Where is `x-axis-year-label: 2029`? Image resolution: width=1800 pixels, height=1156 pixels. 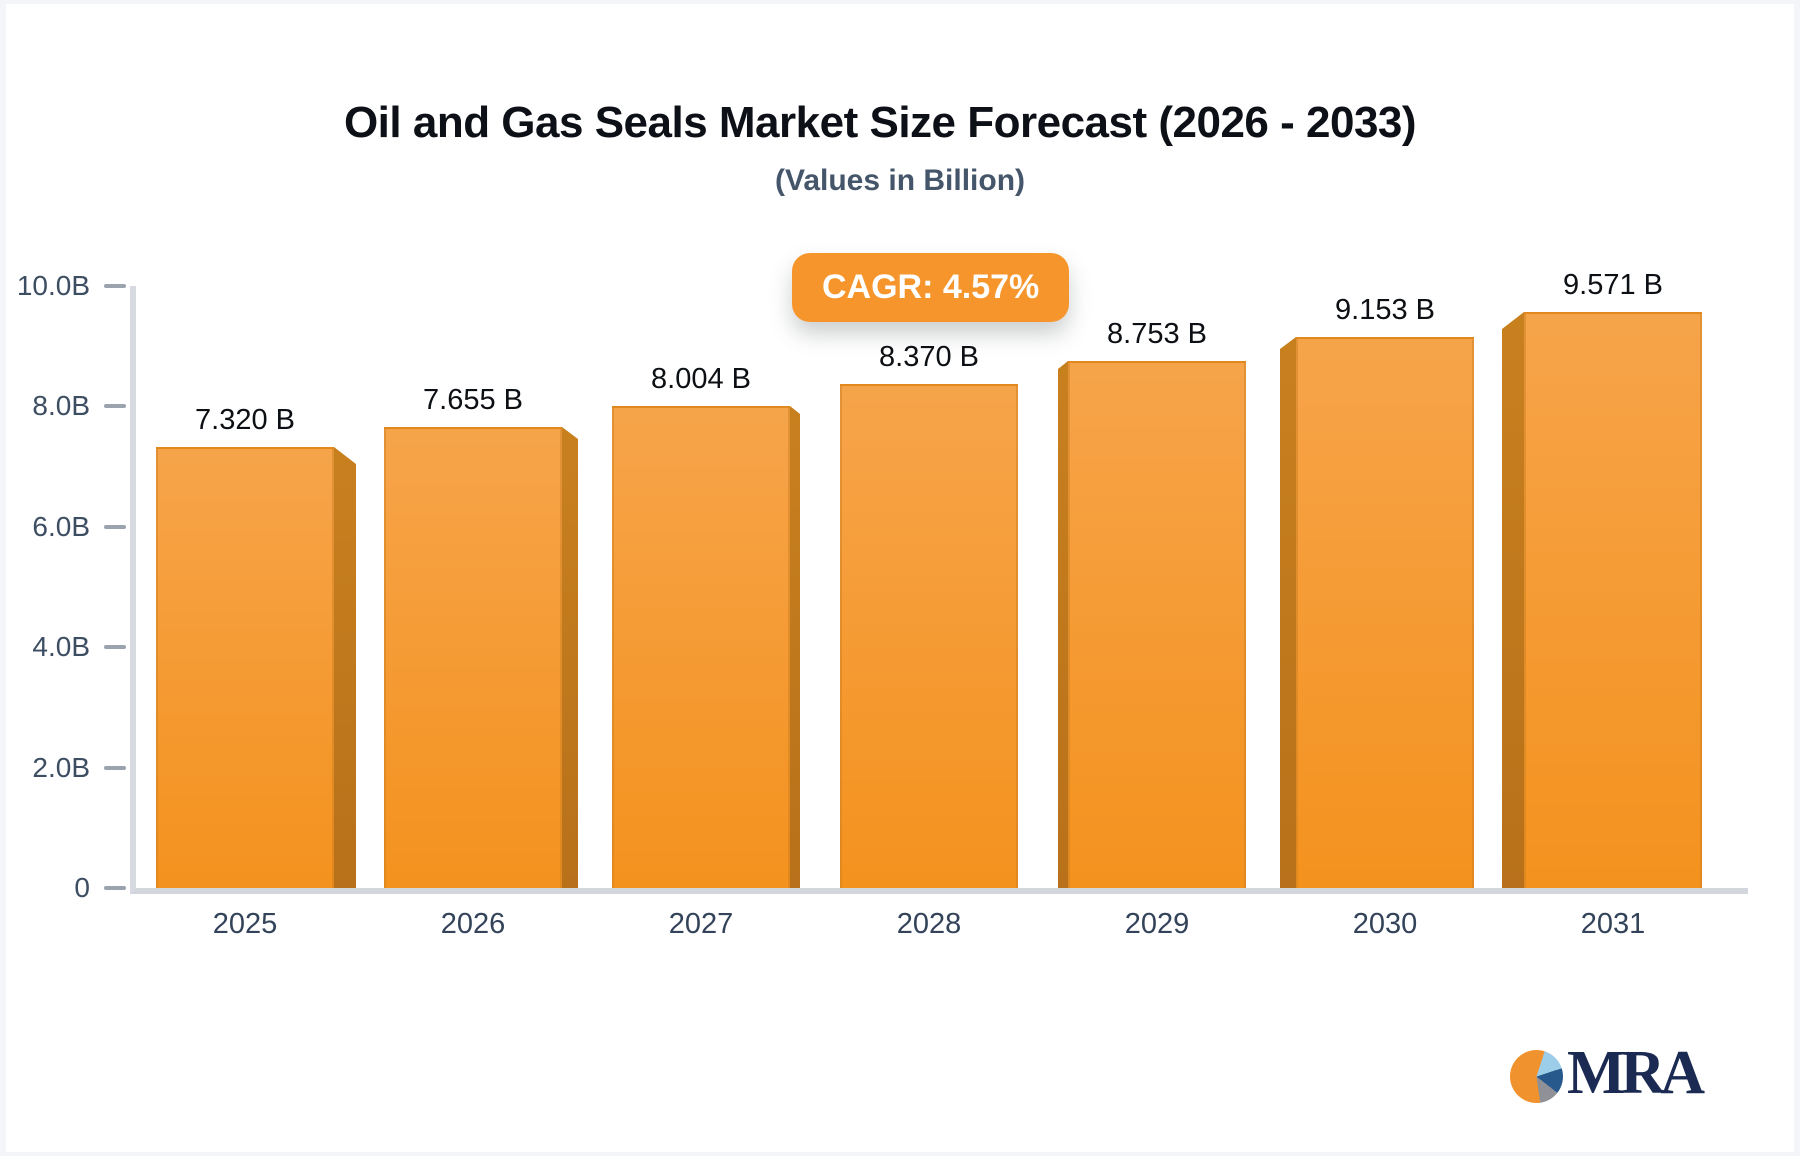
x-axis-year-label: 2029 is located at coordinates (1157, 924).